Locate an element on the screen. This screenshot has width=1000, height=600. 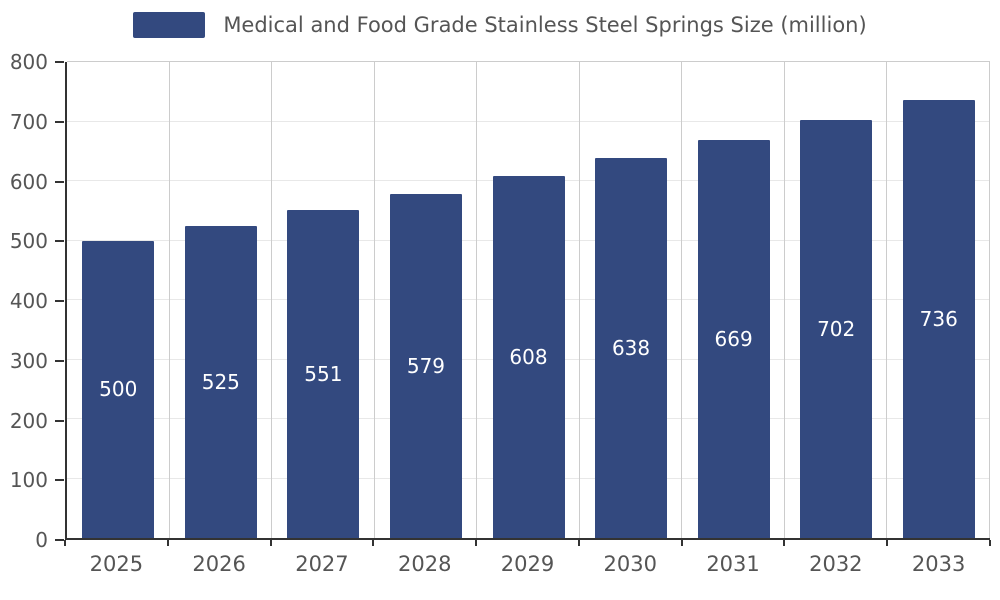
bar-2027: 551 is located at coordinates (323, 374).